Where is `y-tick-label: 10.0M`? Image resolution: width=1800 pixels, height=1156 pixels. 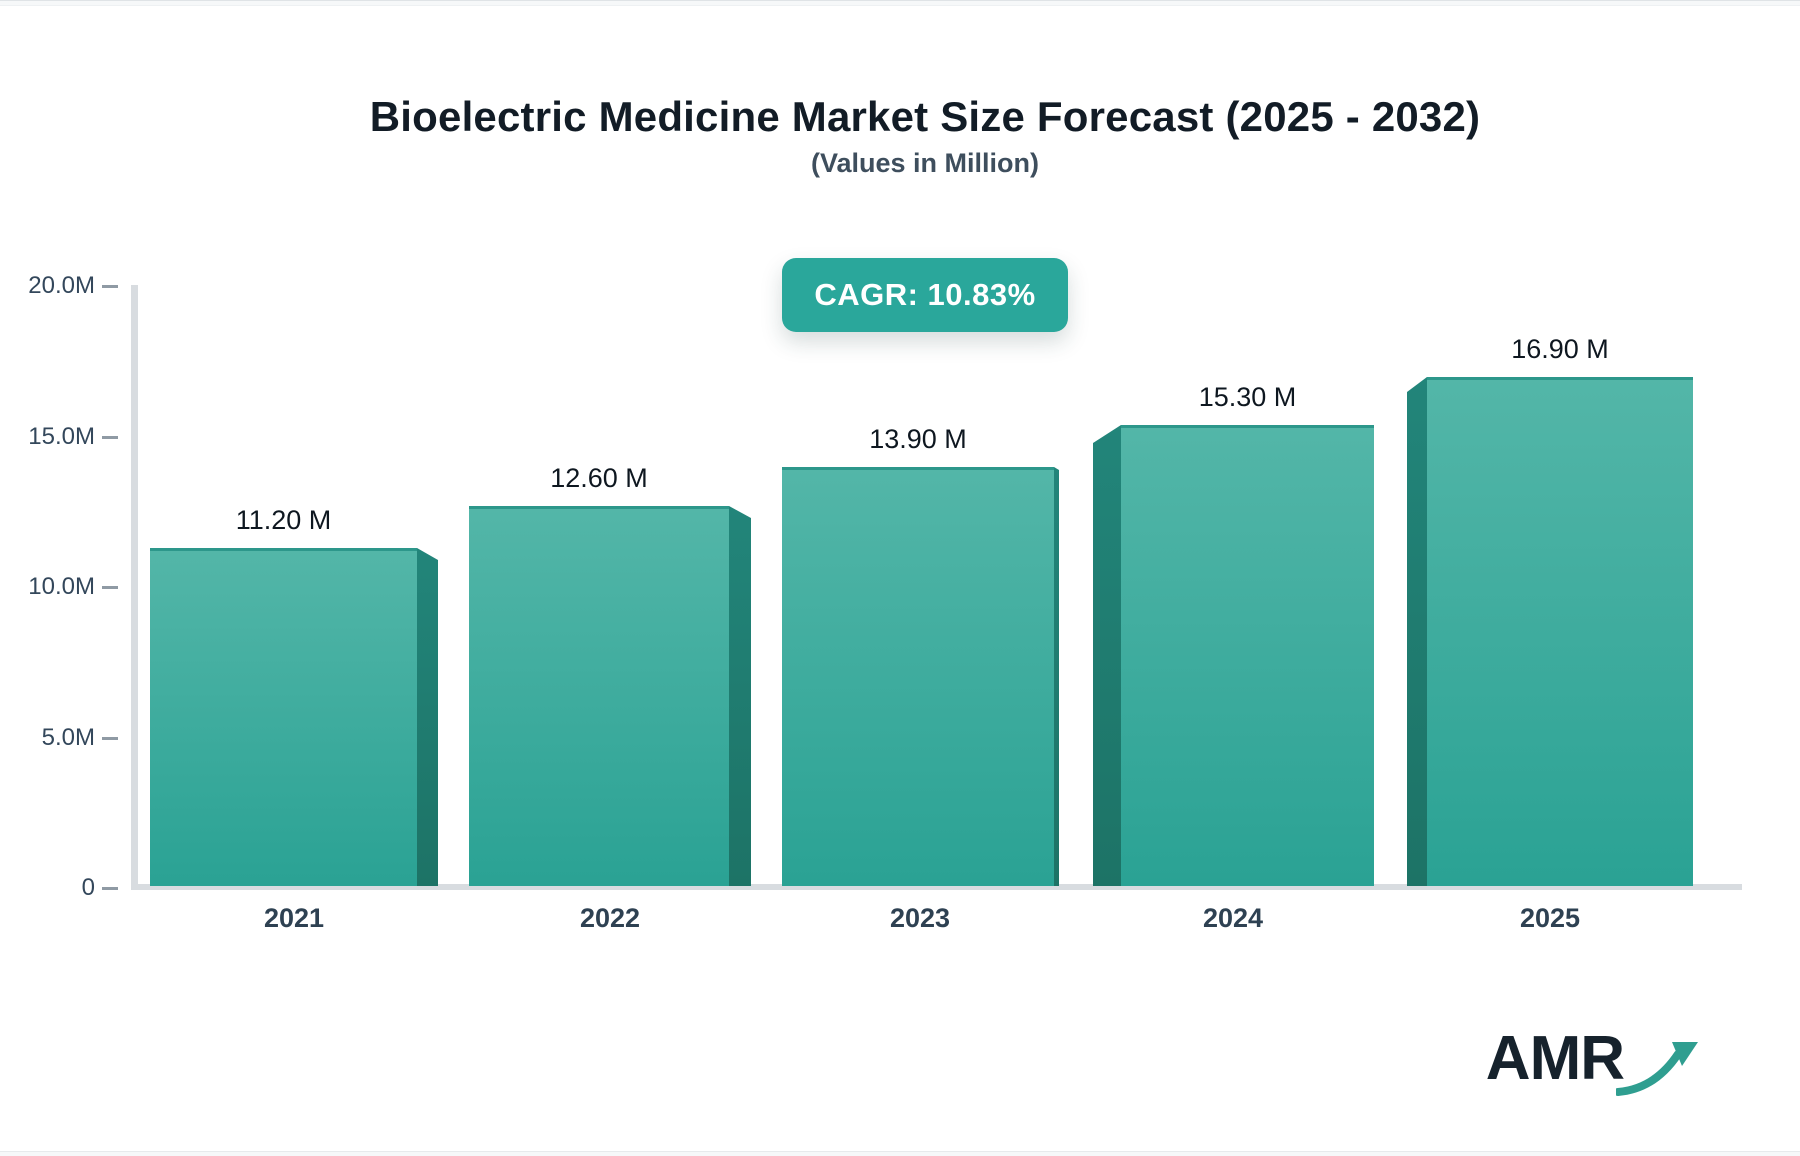 y-tick-label: 10.0M is located at coordinates (61, 587).